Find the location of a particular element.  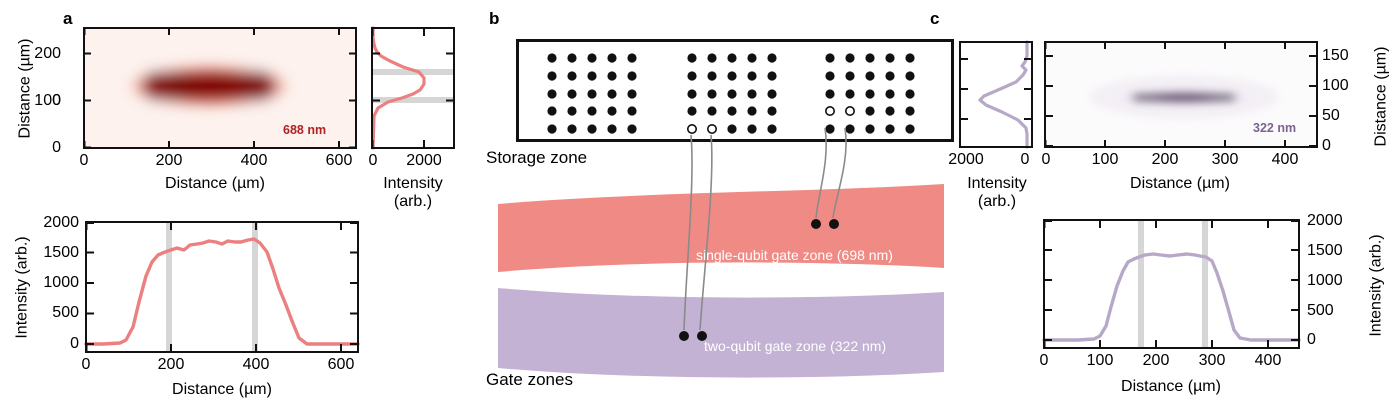

panel-a-line-plot is located at coordinates (222, 287).